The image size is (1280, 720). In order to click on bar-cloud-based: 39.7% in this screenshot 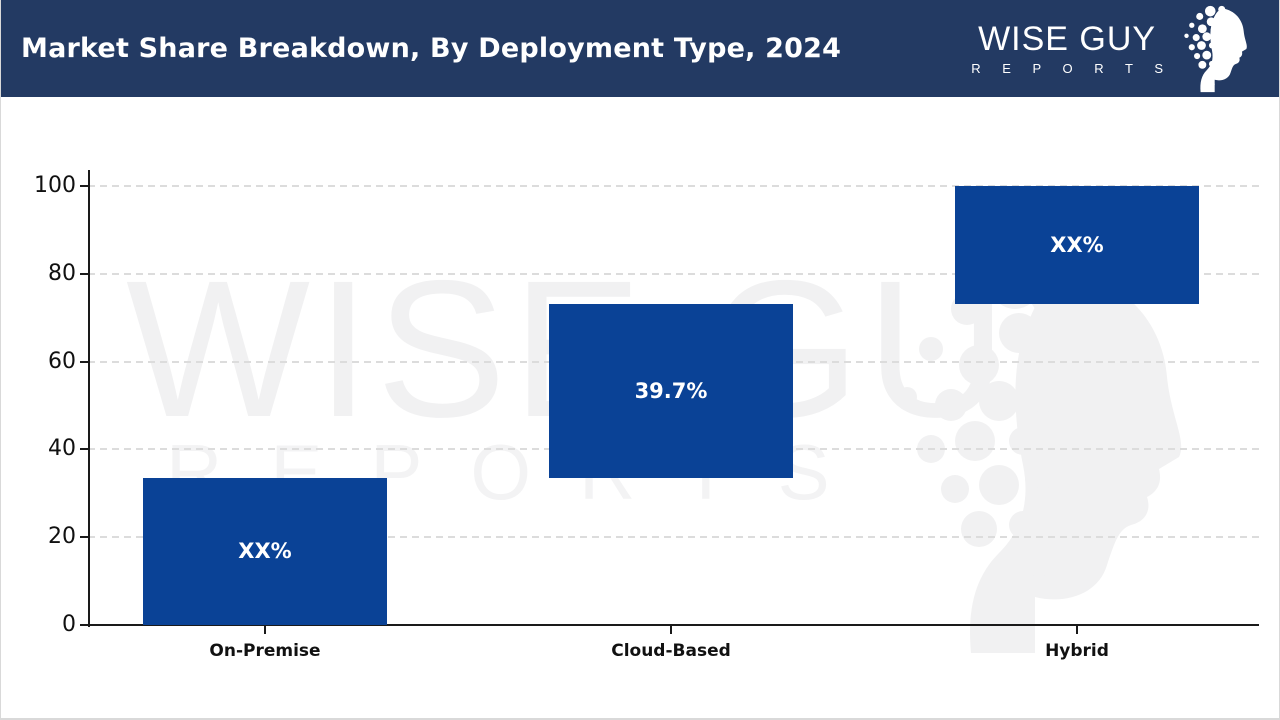, I will do `click(671, 390)`.